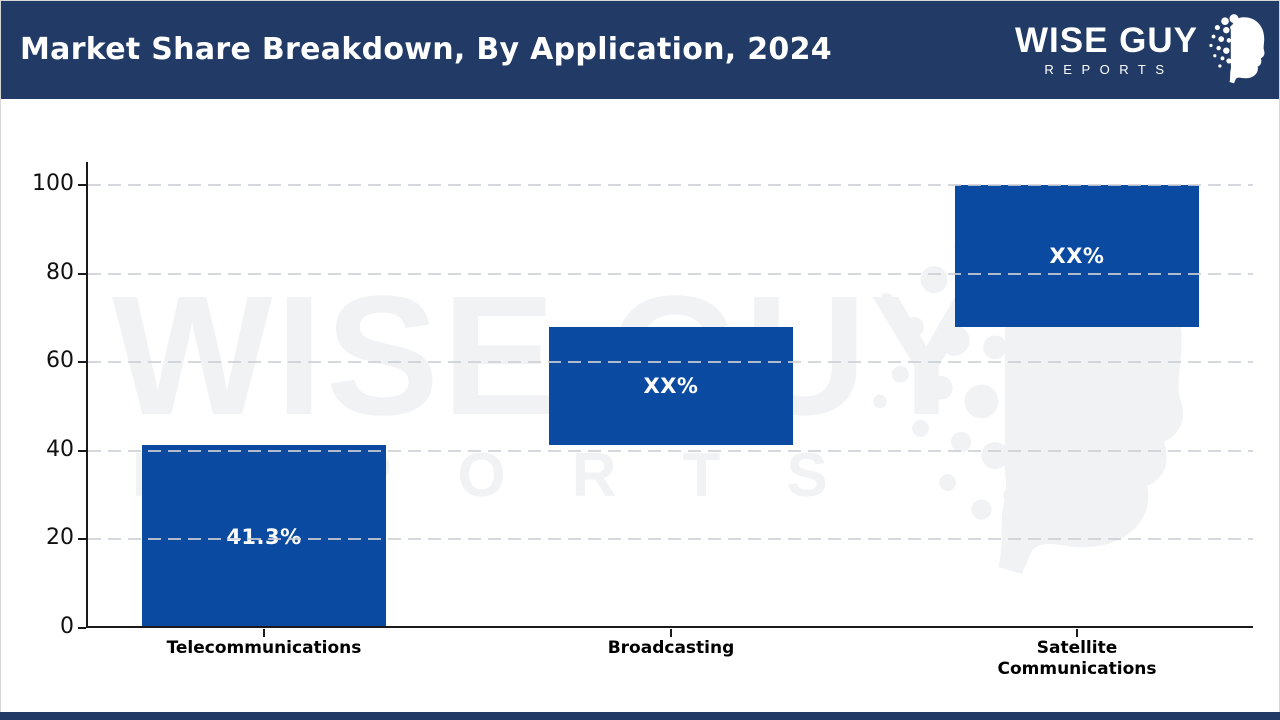  I want to click on y-tick-label: 40, so click(60, 449).